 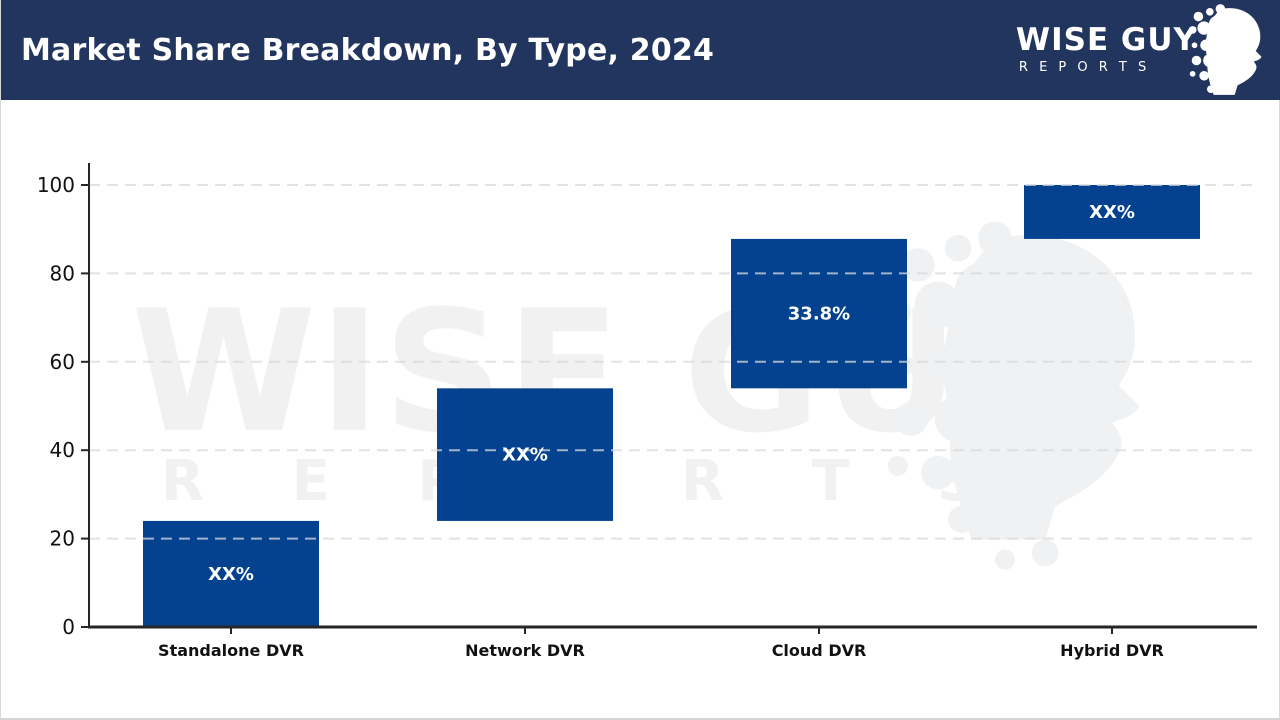 What do you see at coordinates (1084, 67) in the screenshot?
I see `brand-subtitle: R E P O R T S` at bounding box center [1084, 67].